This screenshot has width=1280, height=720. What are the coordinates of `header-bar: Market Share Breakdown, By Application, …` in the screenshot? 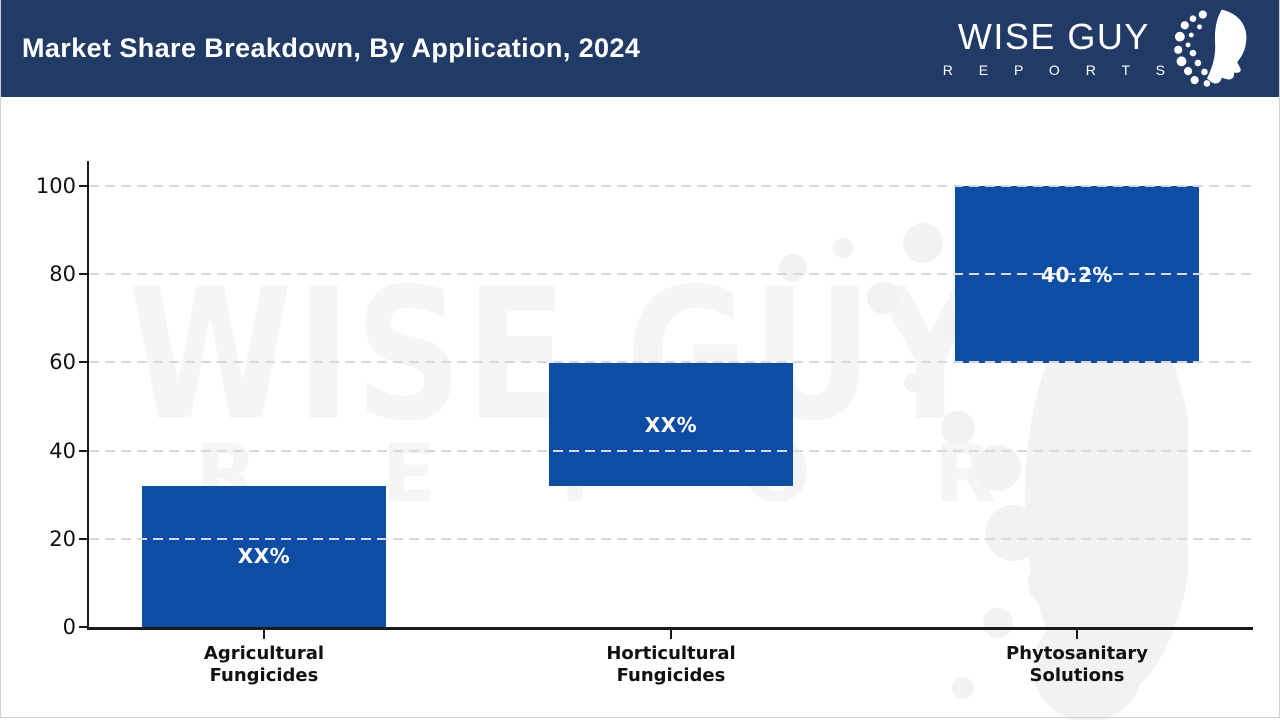 It's located at (640, 48).